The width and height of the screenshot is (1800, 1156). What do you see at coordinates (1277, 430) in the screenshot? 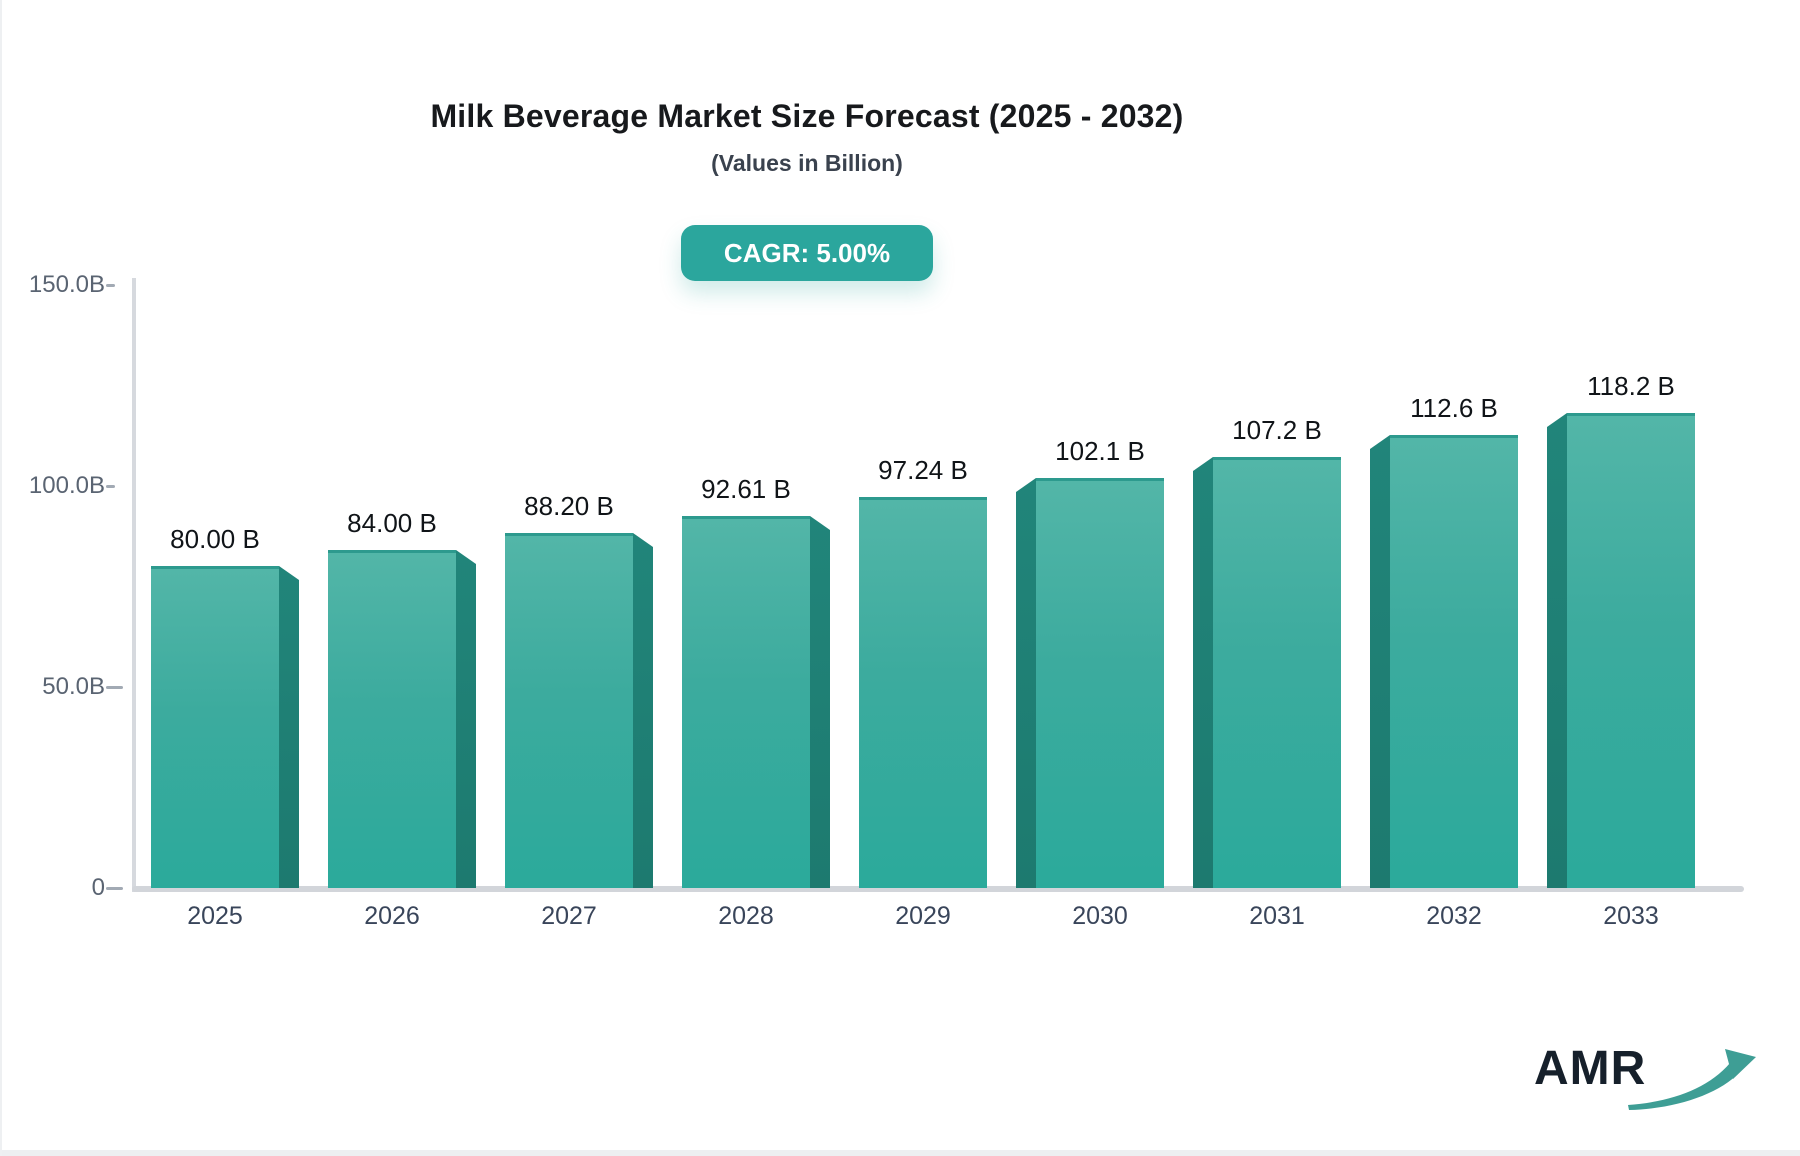
I see `bar-value-label-2031: 107.2 B` at bounding box center [1277, 430].